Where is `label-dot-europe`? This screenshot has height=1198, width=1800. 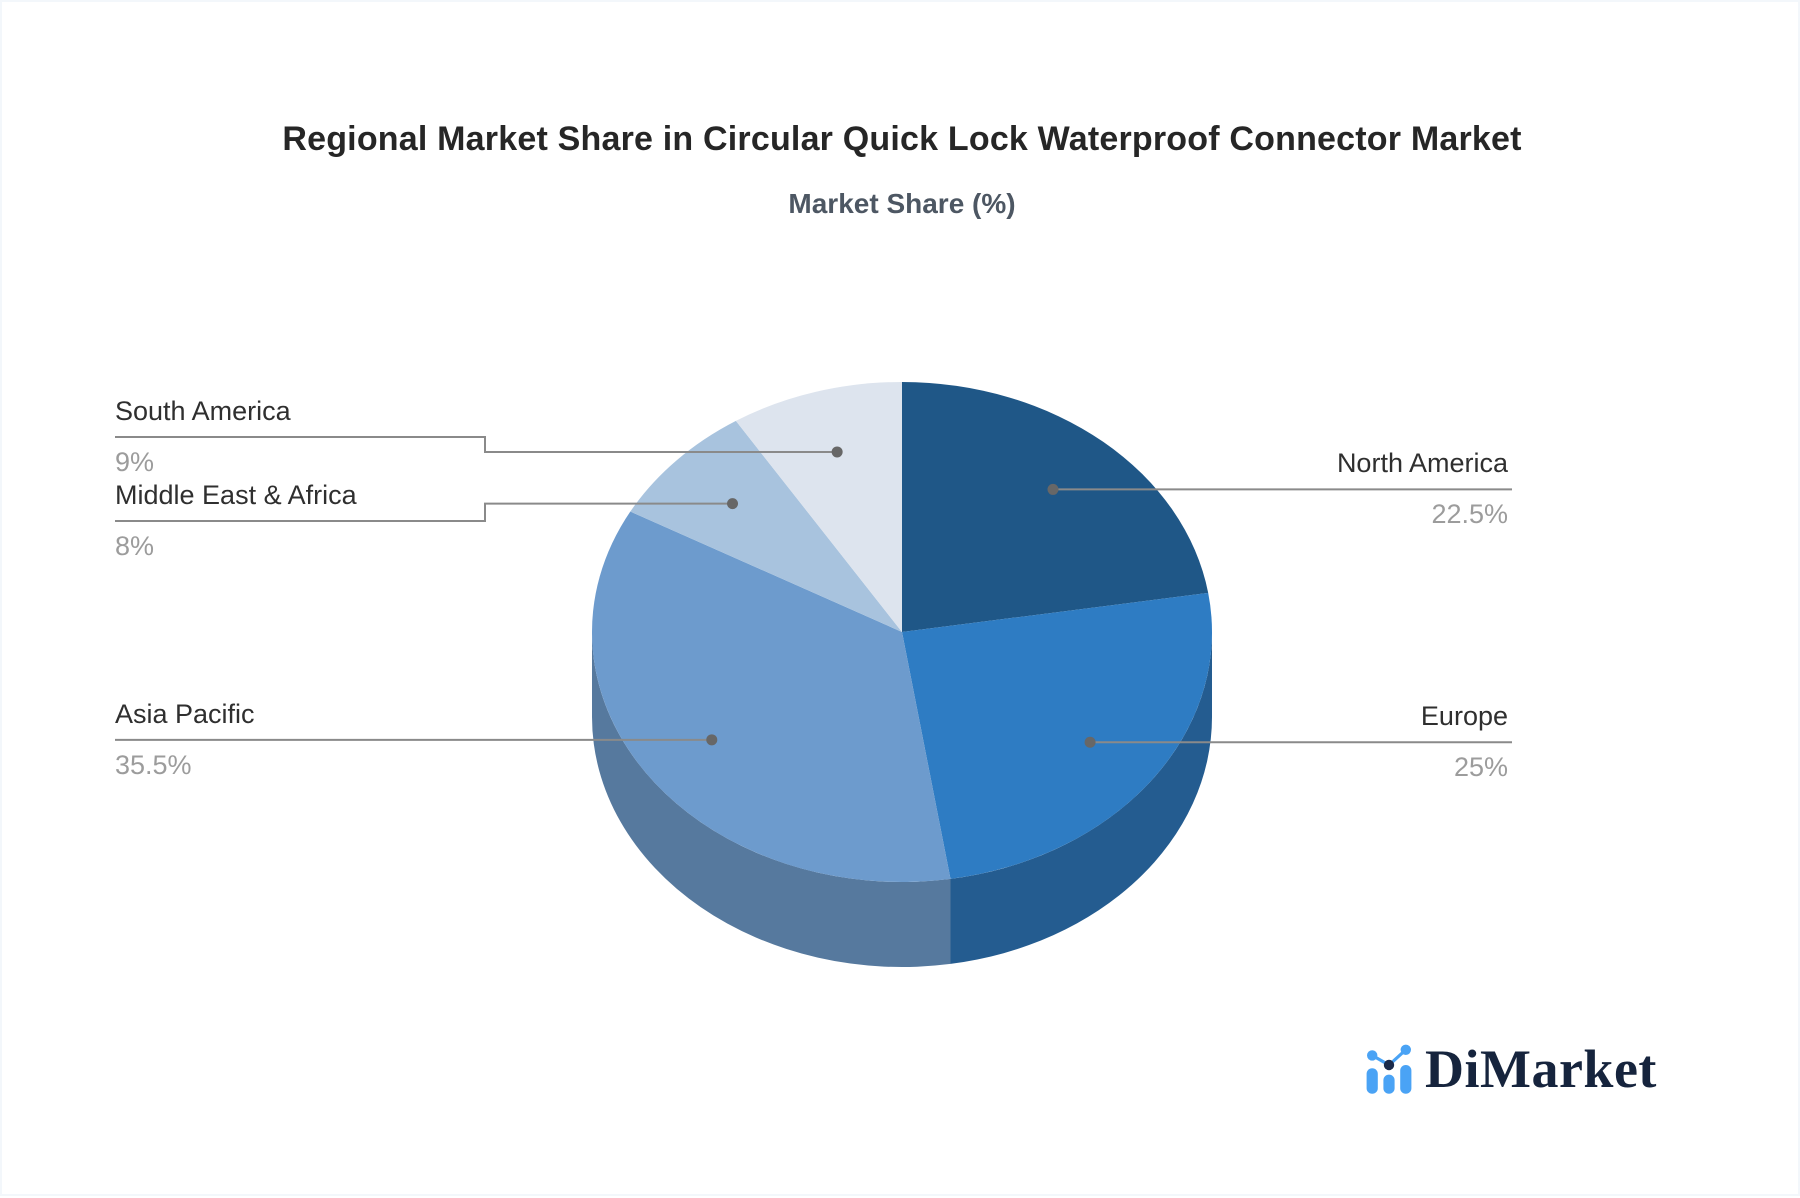 label-dot-europe is located at coordinates (1090, 742).